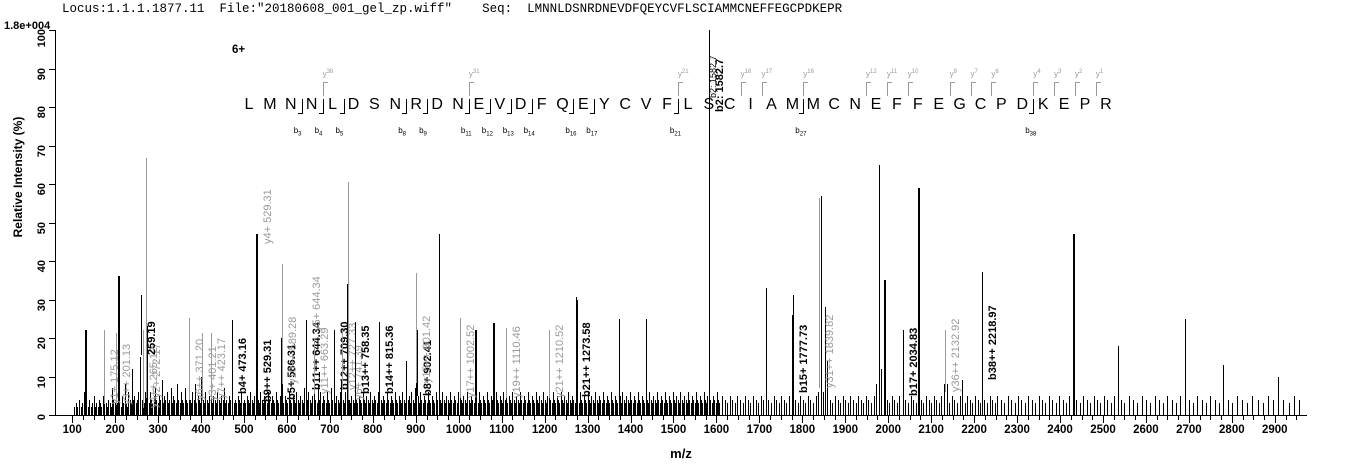 This screenshot has width=1362, height=473. What do you see at coordinates (328, 74) in the screenshot?
I see `y-ion-label: y38` at bounding box center [328, 74].